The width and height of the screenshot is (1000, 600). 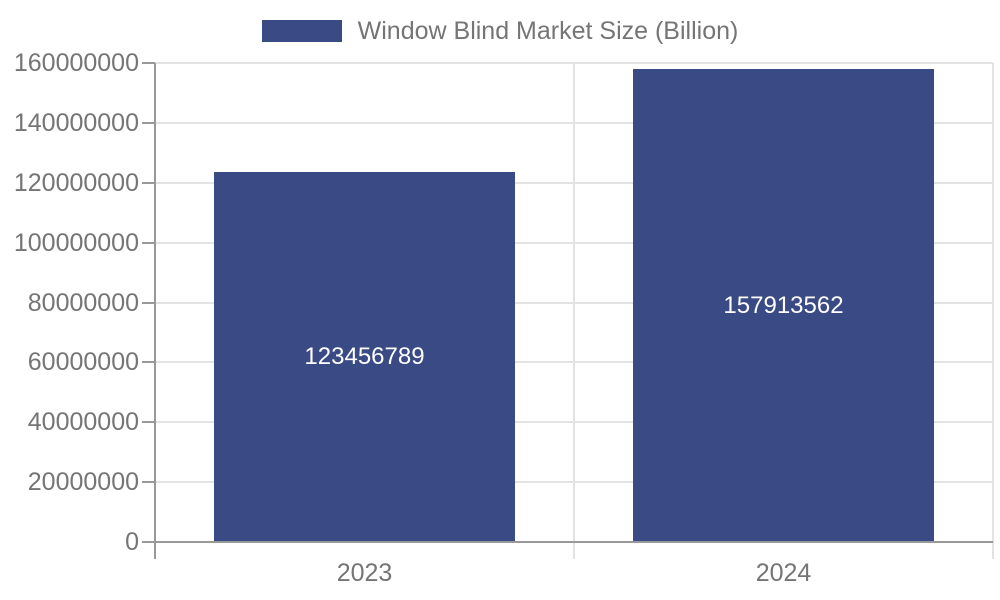 I want to click on y-tick-label: 0, so click(x=132, y=542).